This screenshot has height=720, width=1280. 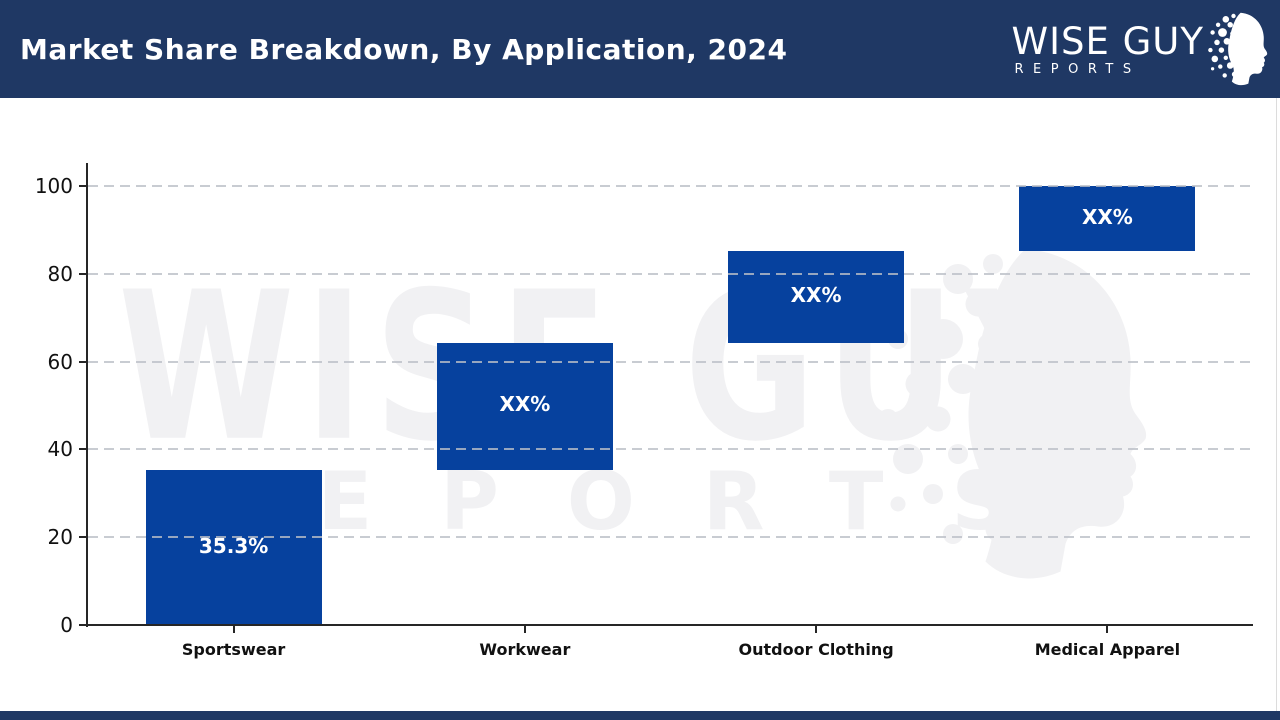 What do you see at coordinates (640, 715) in the screenshot?
I see `footer-bar` at bounding box center [640, 715].